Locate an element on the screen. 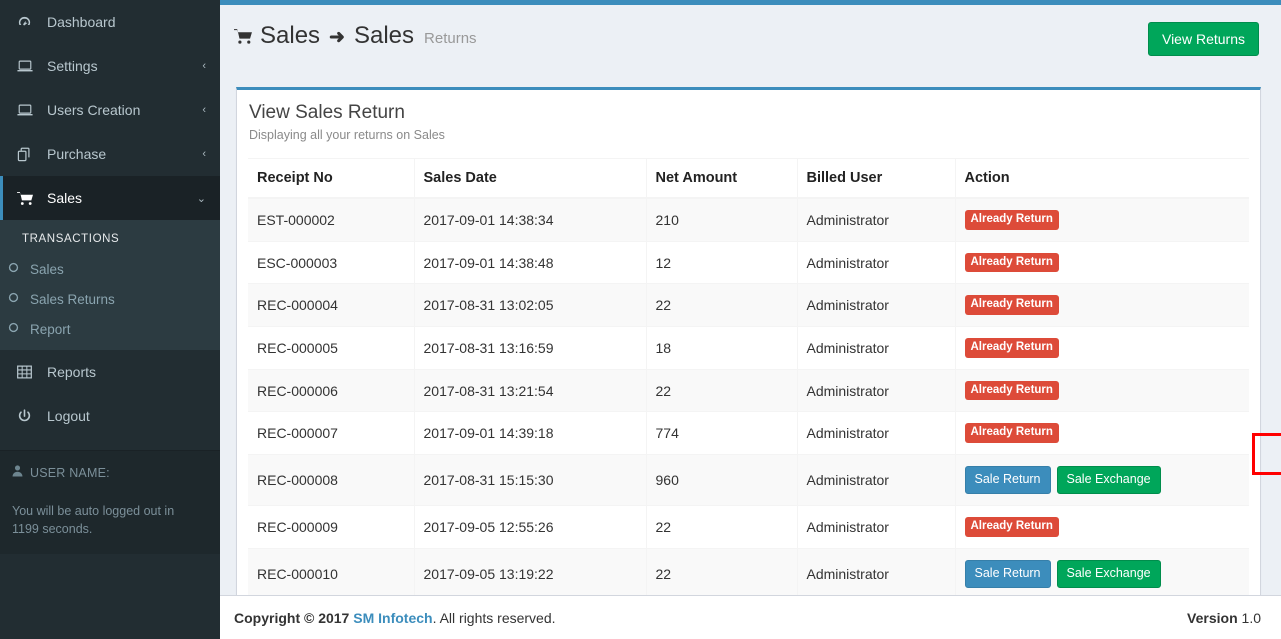 This screenshot has width=1281, height=639. sidebar-subitem-sales-returns: Sales Returns is located at coordinates (110, 299).